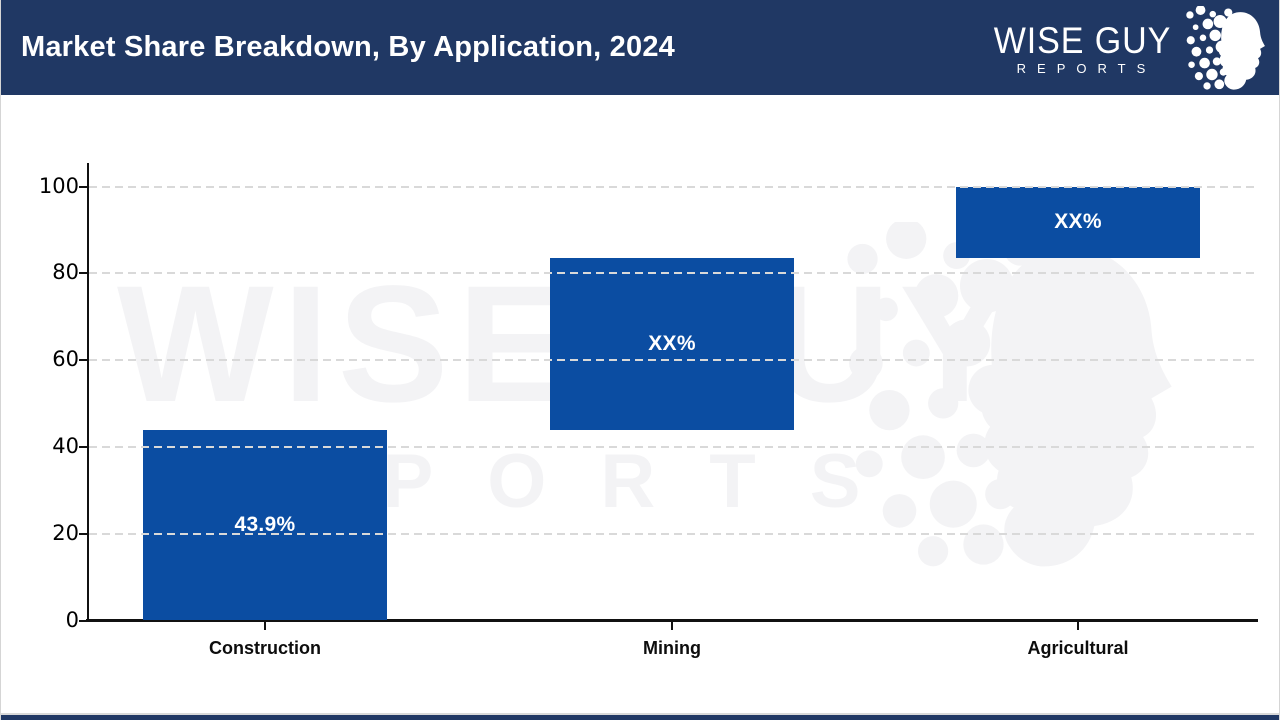 Image resolution: width=1280 pixels, height=720 pixels. Describe the element at coordinates (640, 714) in the screenshot. I see `footer-divider` at that location.